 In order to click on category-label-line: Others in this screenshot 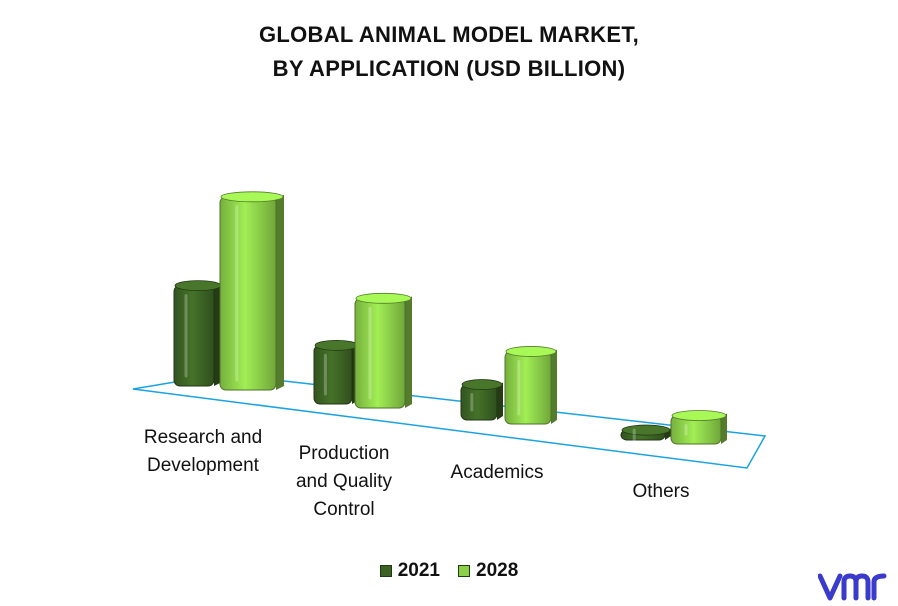, I will do `click(661, 491)`.